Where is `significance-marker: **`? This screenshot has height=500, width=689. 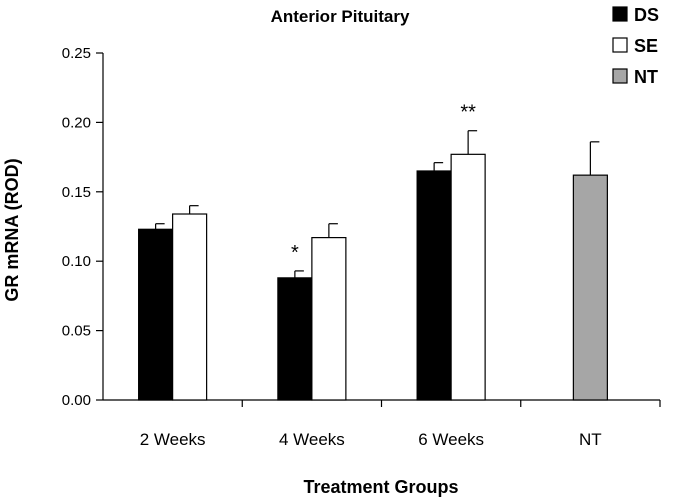 significance-marker: ** is located at coordinates (468, 113).